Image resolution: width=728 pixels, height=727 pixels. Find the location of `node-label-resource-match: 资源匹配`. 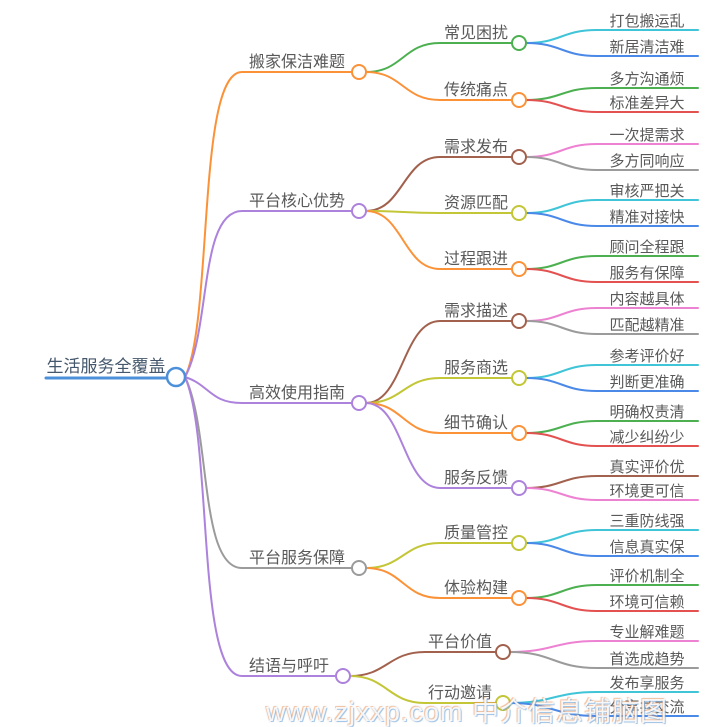

node-label-resource-match: 资源匹配 is located at coordinates (476, 203).